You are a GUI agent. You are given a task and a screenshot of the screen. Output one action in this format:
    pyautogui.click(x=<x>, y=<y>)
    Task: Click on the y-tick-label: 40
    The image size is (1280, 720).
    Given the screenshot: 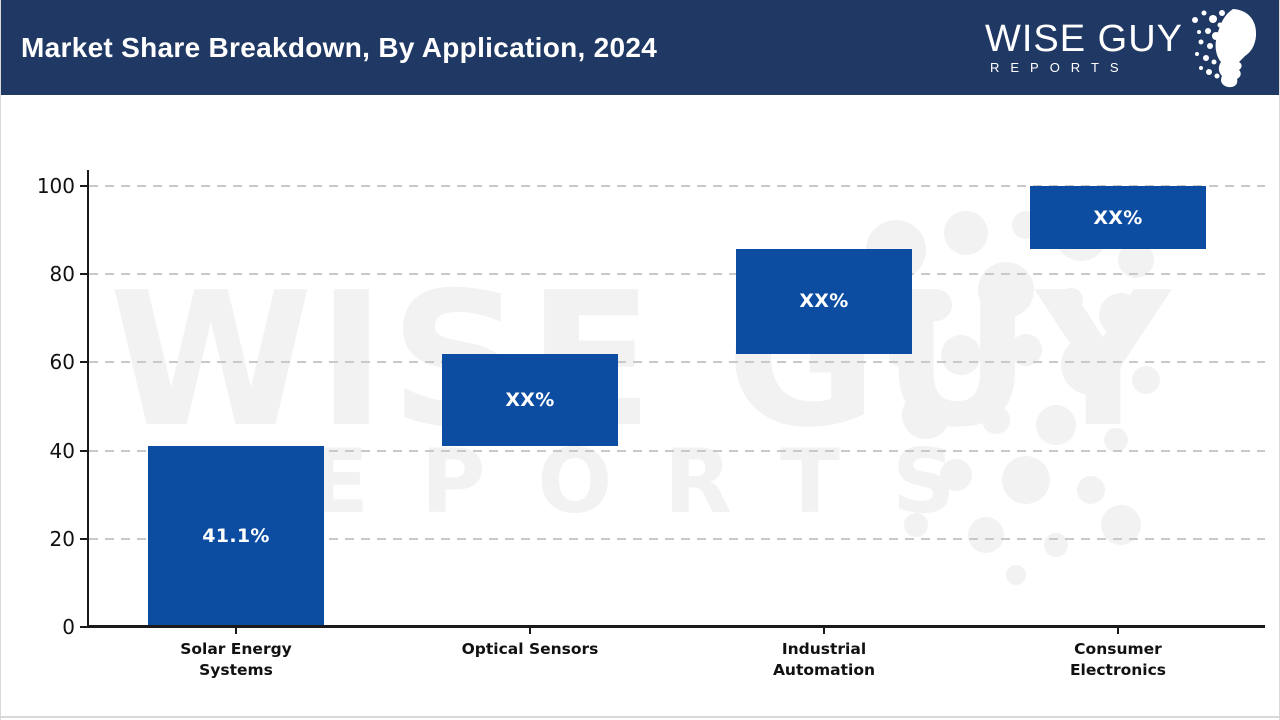 What is the action you would take?
    pyautogui.click(x=62, y=450)
    